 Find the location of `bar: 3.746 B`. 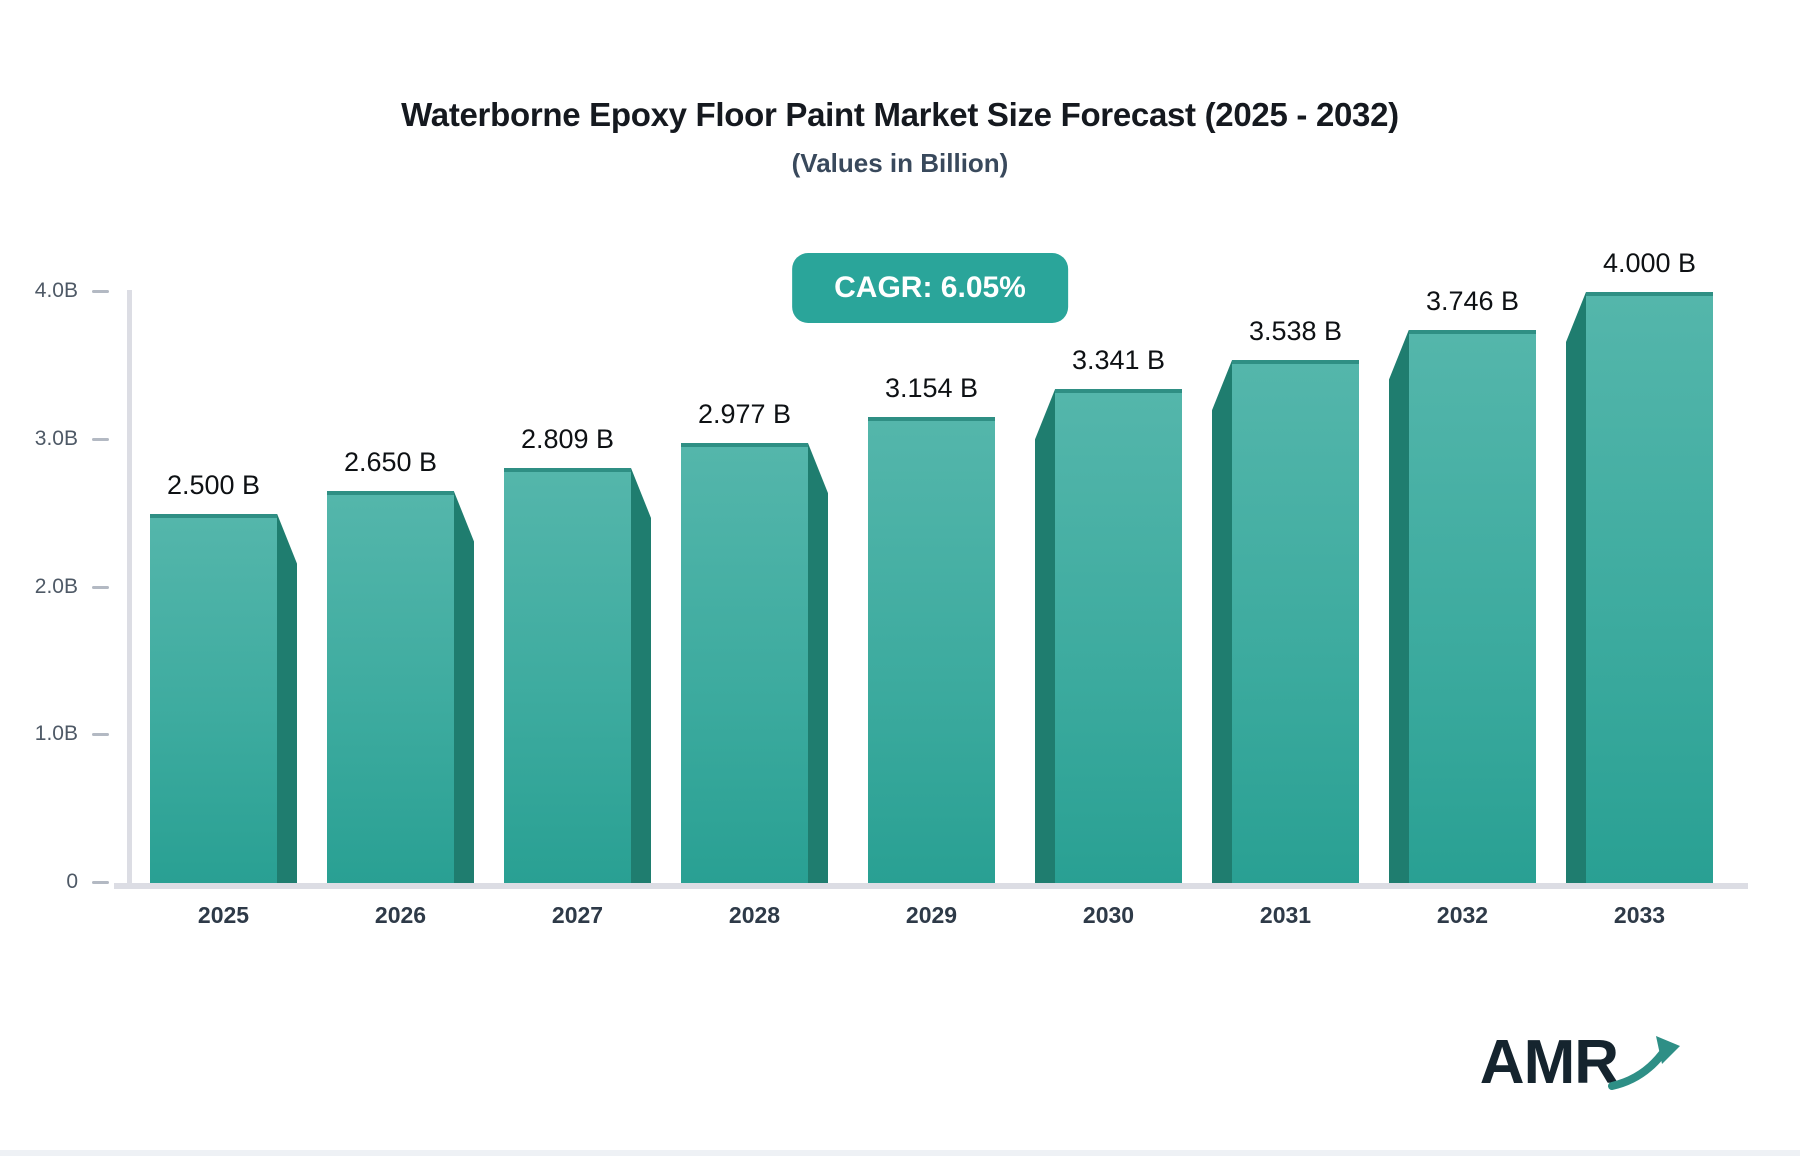

bar: 3.746 B is located at coordinates (1462, 584).